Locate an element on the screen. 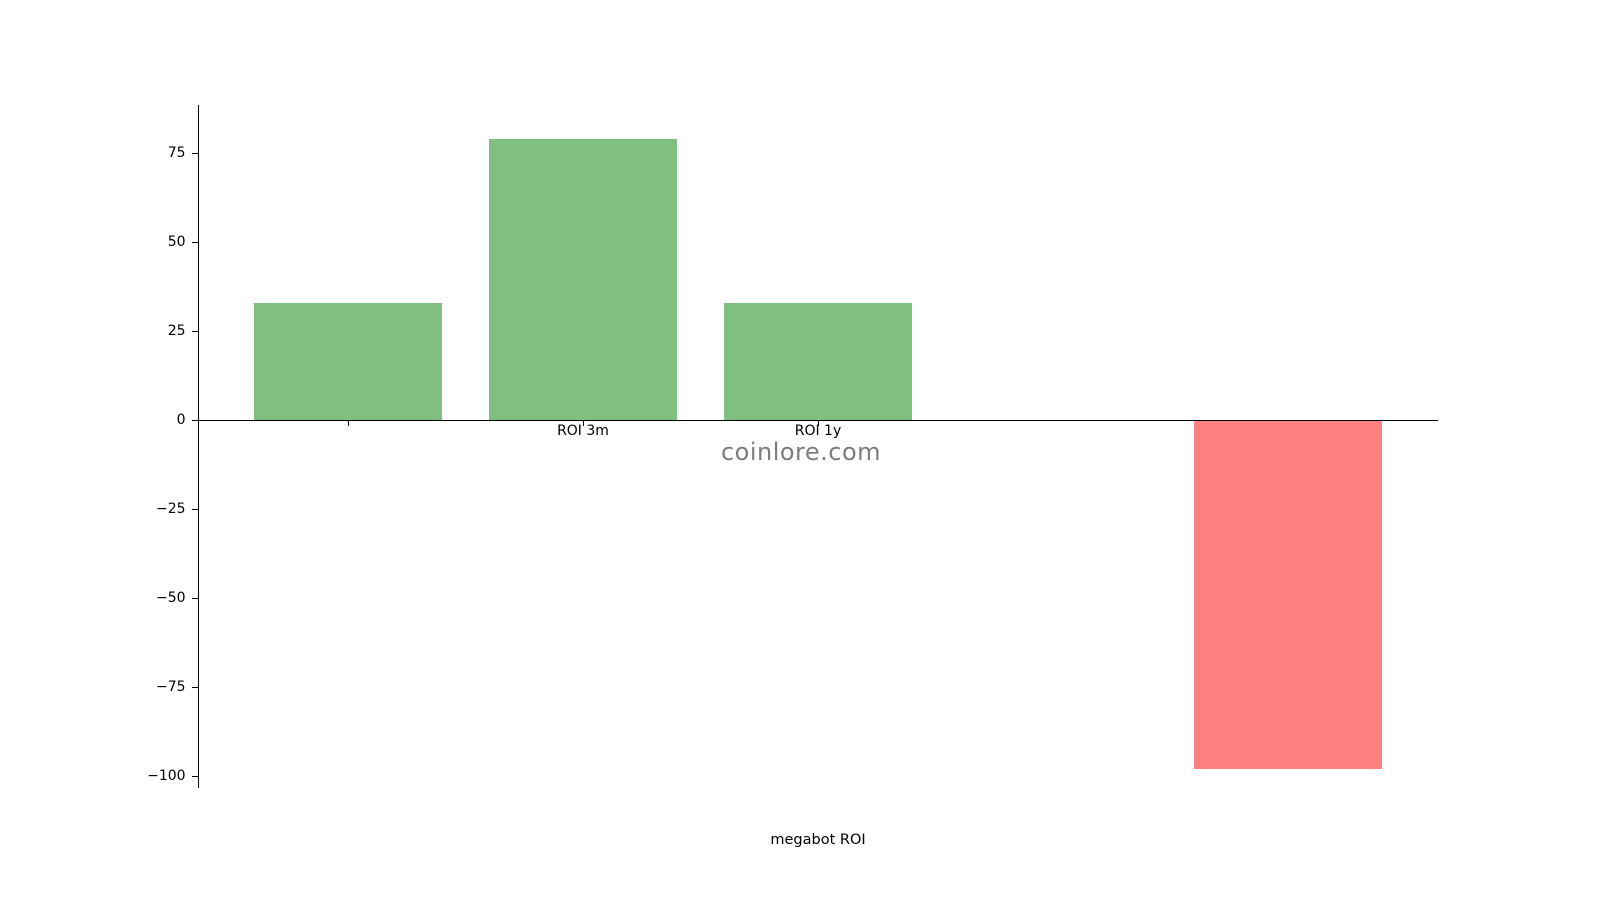 Image resolution: width=1600 pixels, height=900 pixels. y-tick-label: −25 is located at coordinates (171, 509).